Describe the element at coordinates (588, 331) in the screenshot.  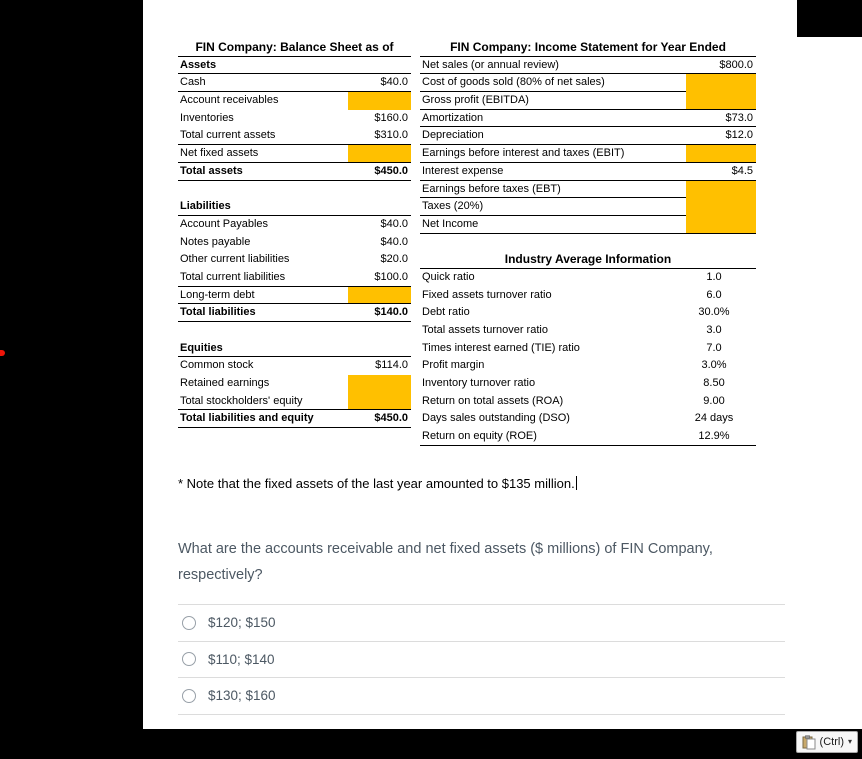
I see `table-row: Total assets turnover ratio 3.0` at that location.